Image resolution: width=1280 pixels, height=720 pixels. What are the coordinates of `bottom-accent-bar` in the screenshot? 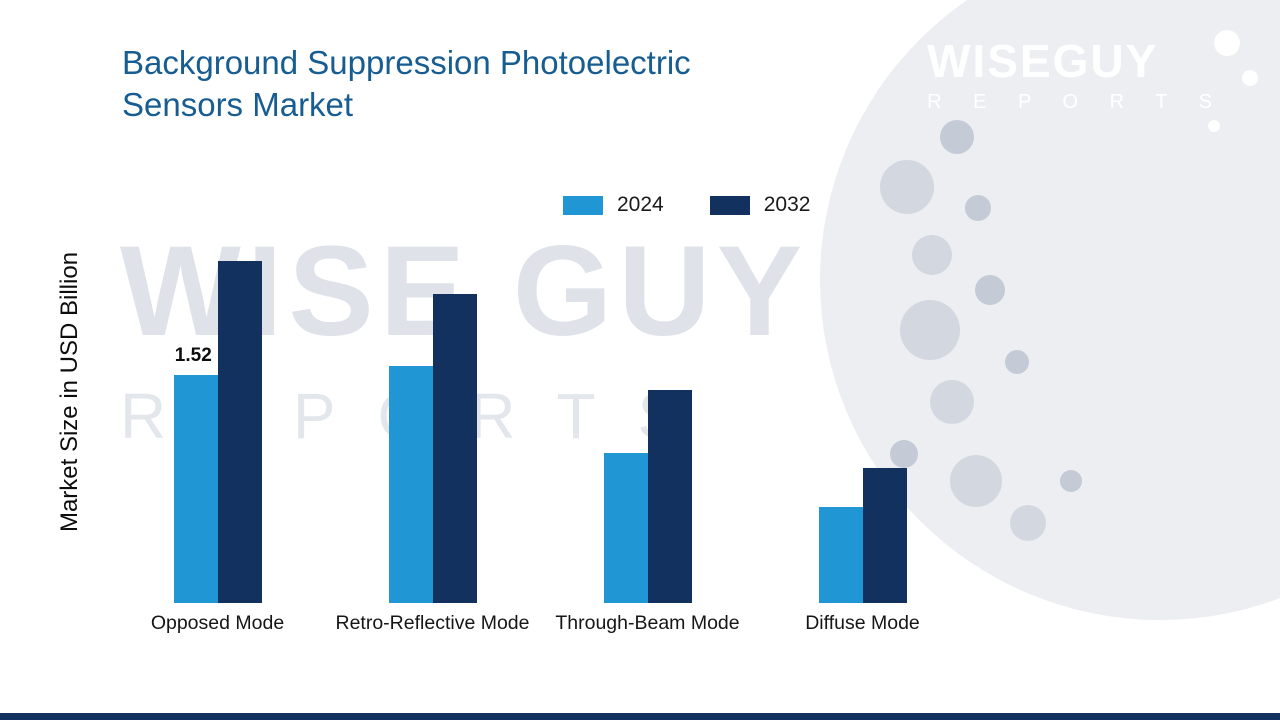 It's located at (640, 716).